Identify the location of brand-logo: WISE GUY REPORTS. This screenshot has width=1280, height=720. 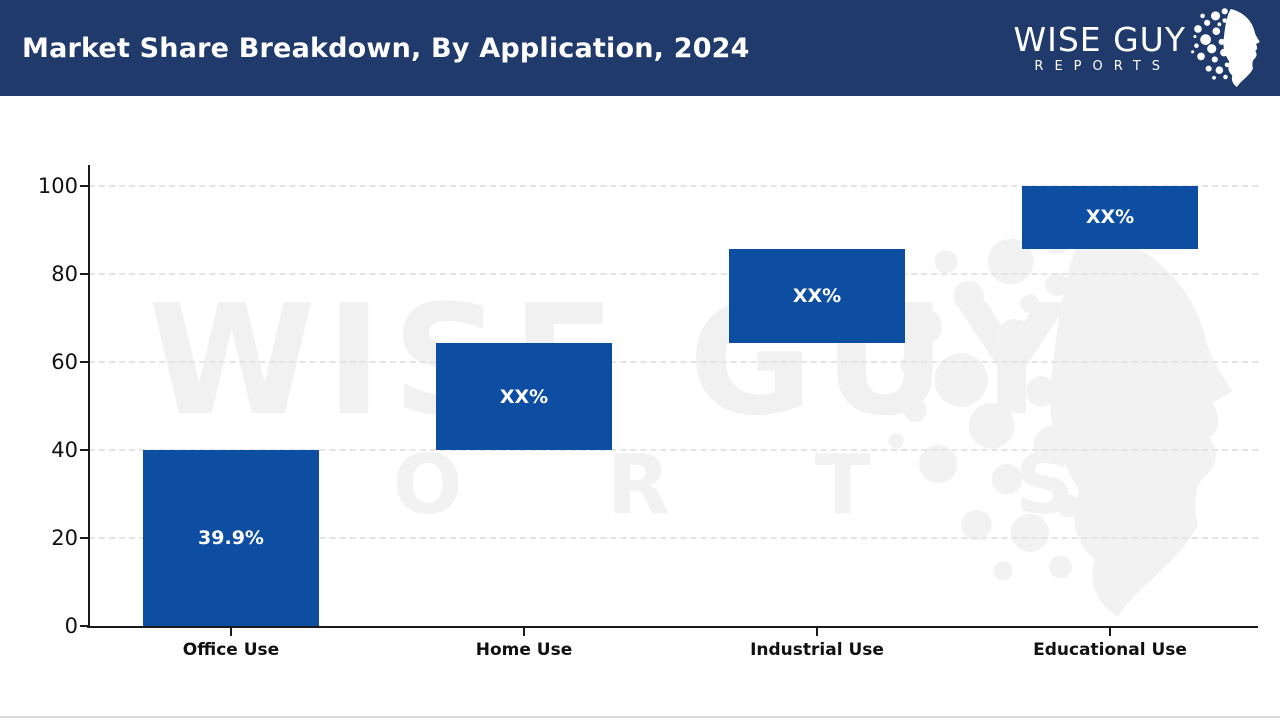
(1146, 48).